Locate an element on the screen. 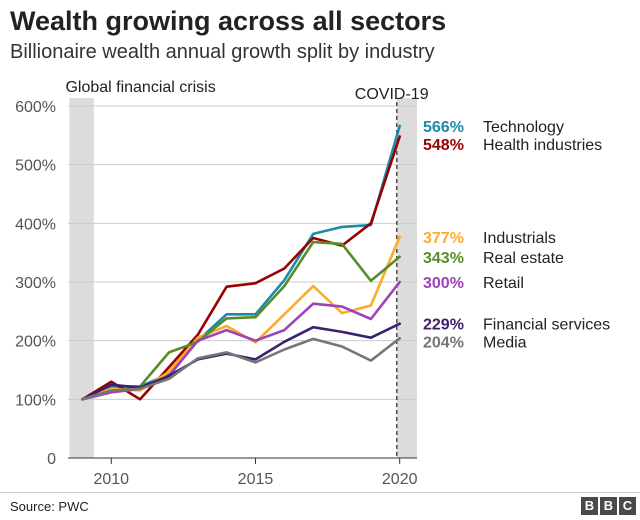 The height and width of the screenshot is (520, 640). value-label-real-estate: 343% is located at coordinates (443, 258).